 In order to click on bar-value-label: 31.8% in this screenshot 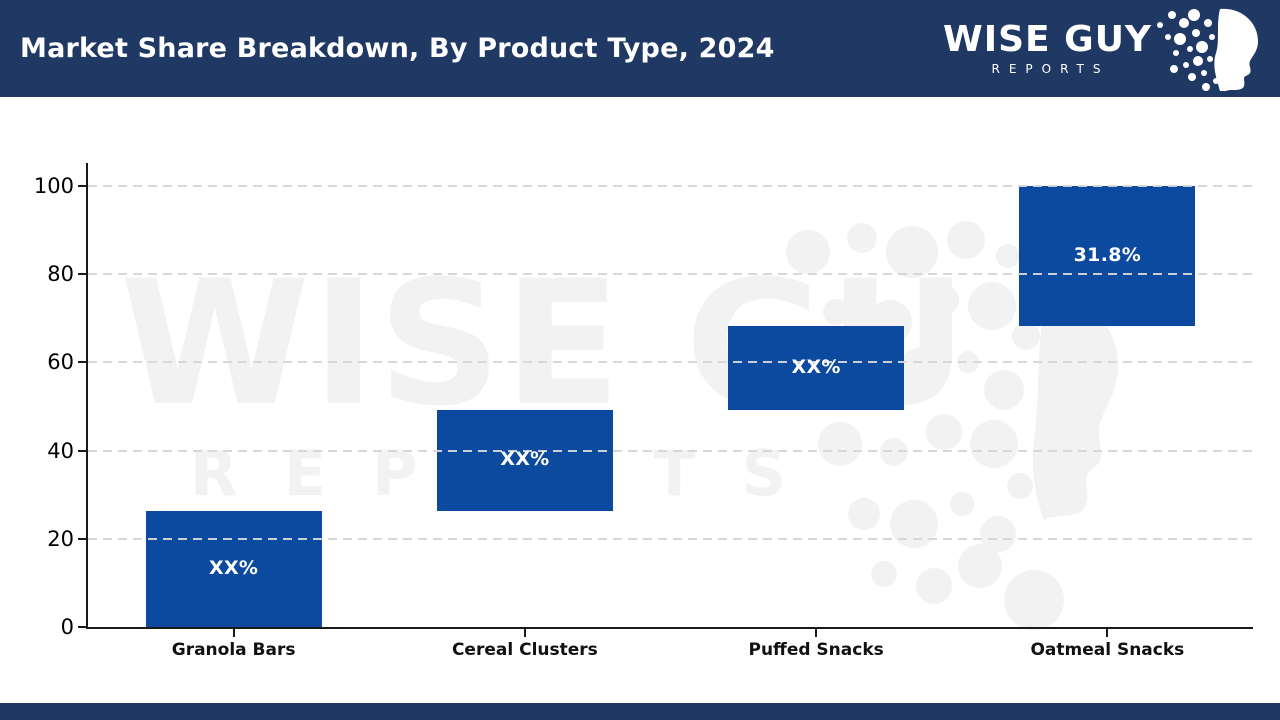, I will do `click(1107, 255)`.